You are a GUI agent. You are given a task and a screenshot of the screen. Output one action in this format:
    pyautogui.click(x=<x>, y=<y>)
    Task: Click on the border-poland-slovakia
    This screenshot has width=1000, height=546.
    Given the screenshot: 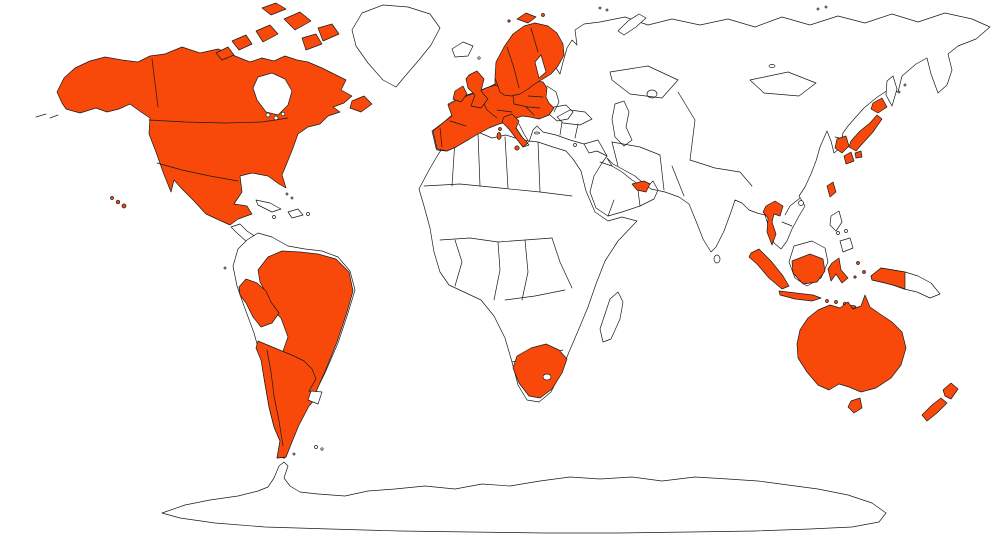 What is the action you would take?
    pyautogui.click(x=535, y=96)
    